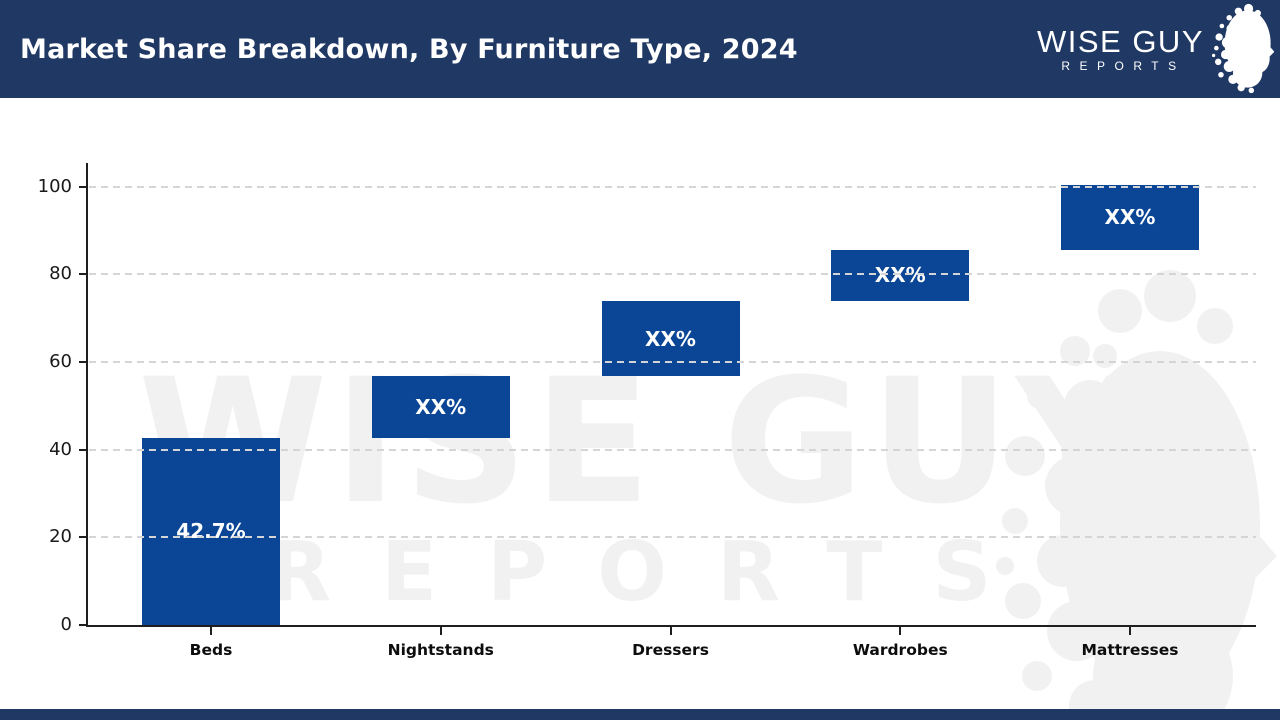 This screenshot has height=720, width=1280. I want to click on category-label-wardrobes: Wardrobes, so click(900, 650).